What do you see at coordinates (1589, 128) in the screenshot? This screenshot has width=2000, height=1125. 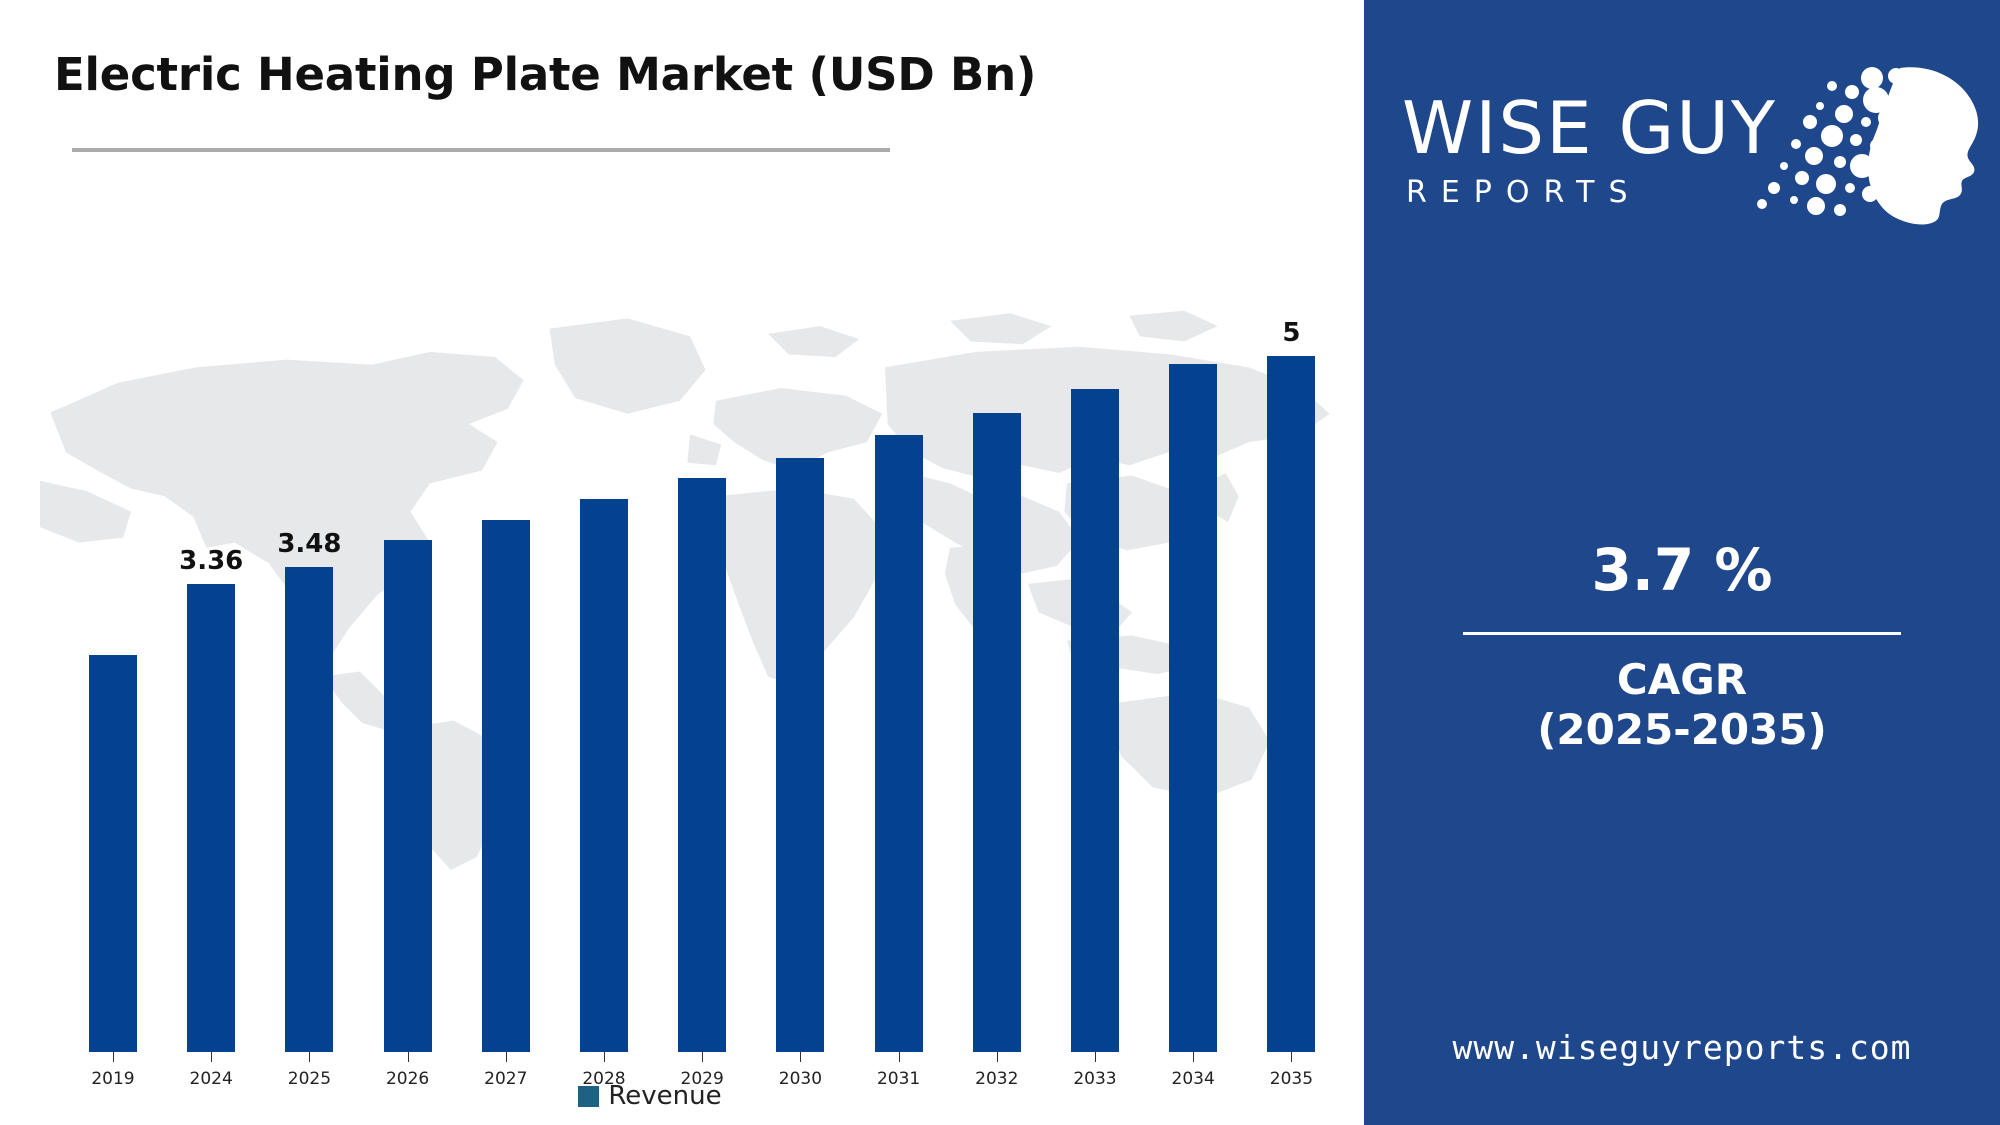 I see `logo-wordmark: WISE GUY` at bounding box center [1589, 128].